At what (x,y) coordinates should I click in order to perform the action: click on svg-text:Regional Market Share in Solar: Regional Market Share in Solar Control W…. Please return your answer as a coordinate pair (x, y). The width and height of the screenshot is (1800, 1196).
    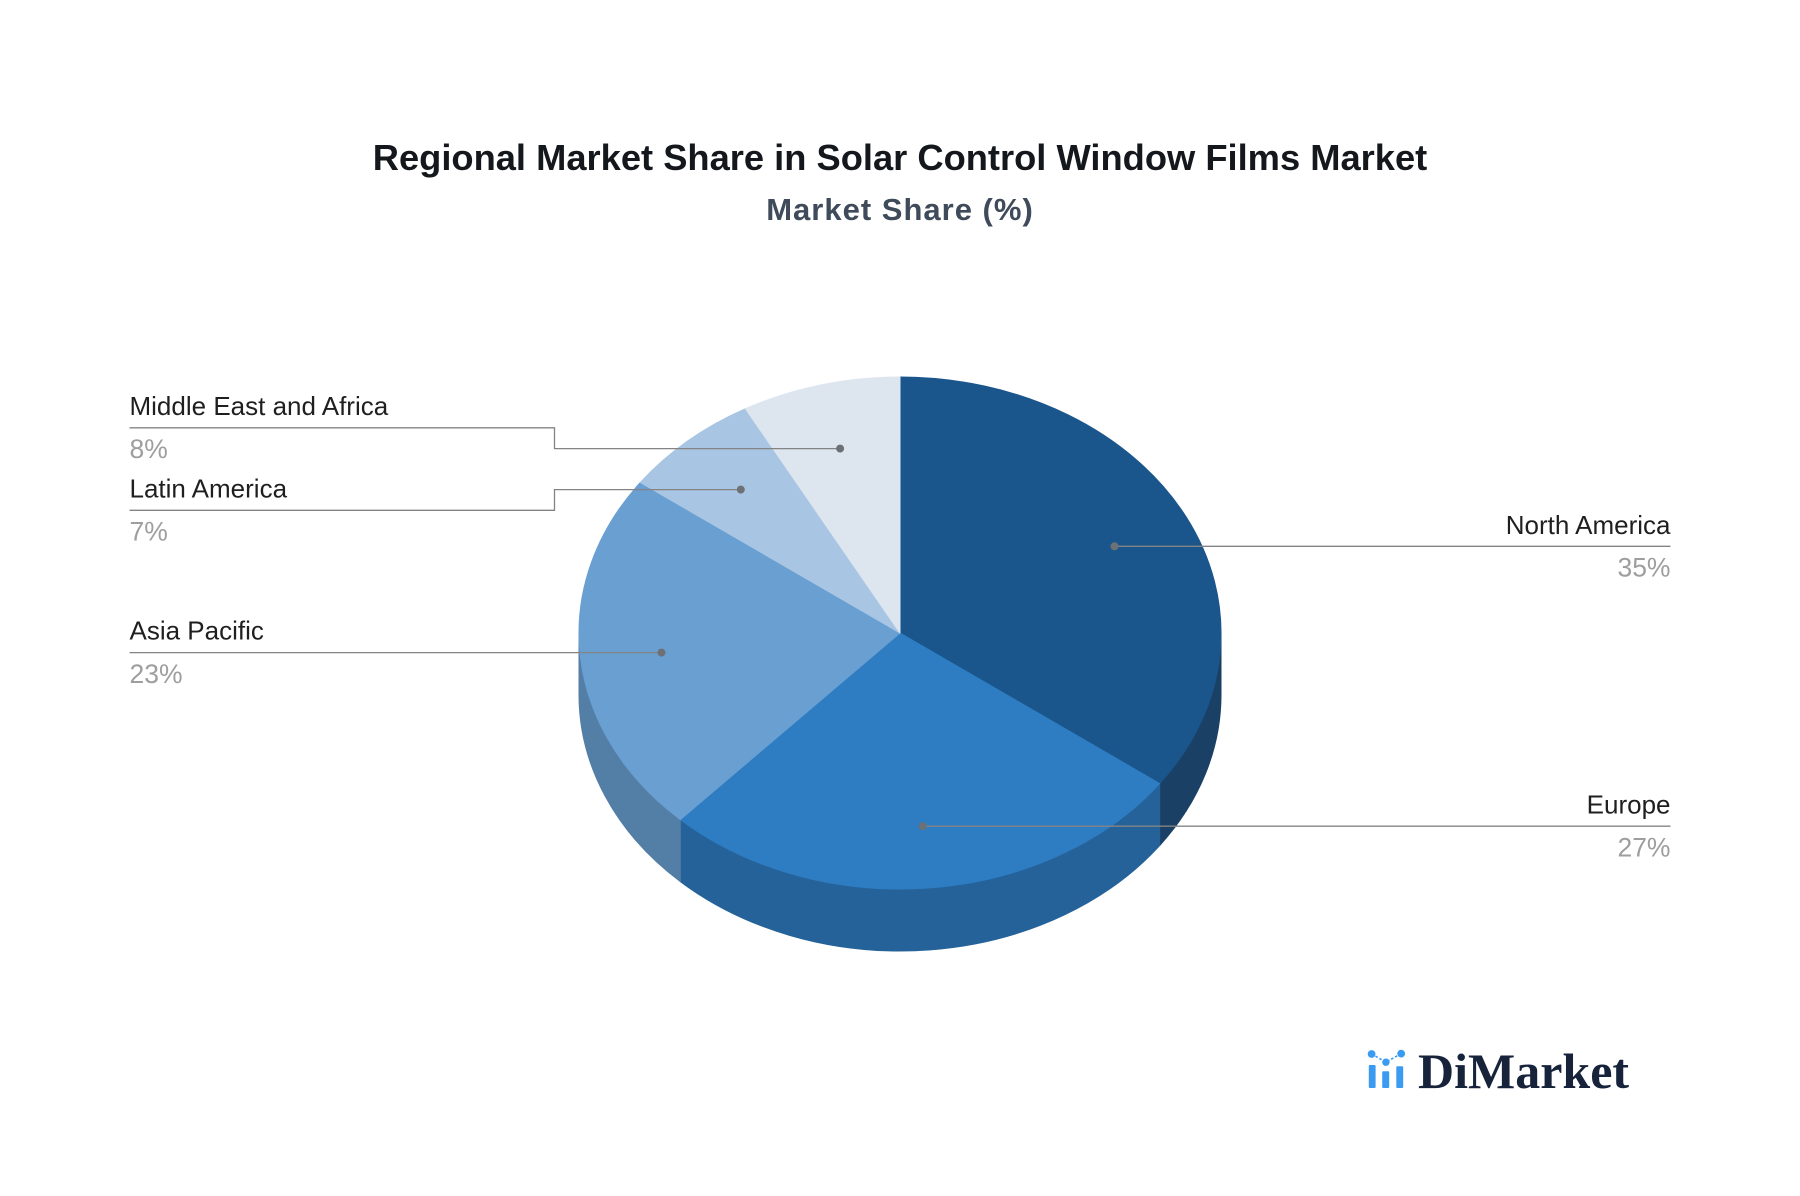
    Looking at the image, I should click on (900, 157).